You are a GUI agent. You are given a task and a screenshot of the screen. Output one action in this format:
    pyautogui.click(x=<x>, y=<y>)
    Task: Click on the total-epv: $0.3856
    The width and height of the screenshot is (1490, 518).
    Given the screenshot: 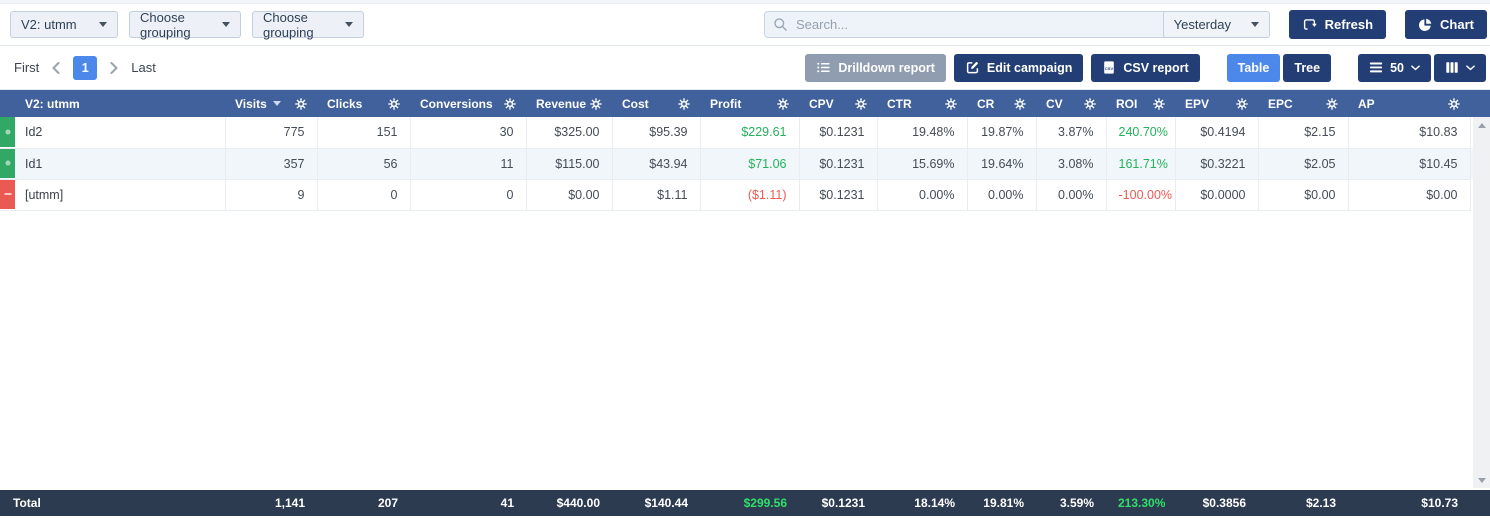 What is the action you would take?
    pyautogui.click(x=1224, y=503)
    